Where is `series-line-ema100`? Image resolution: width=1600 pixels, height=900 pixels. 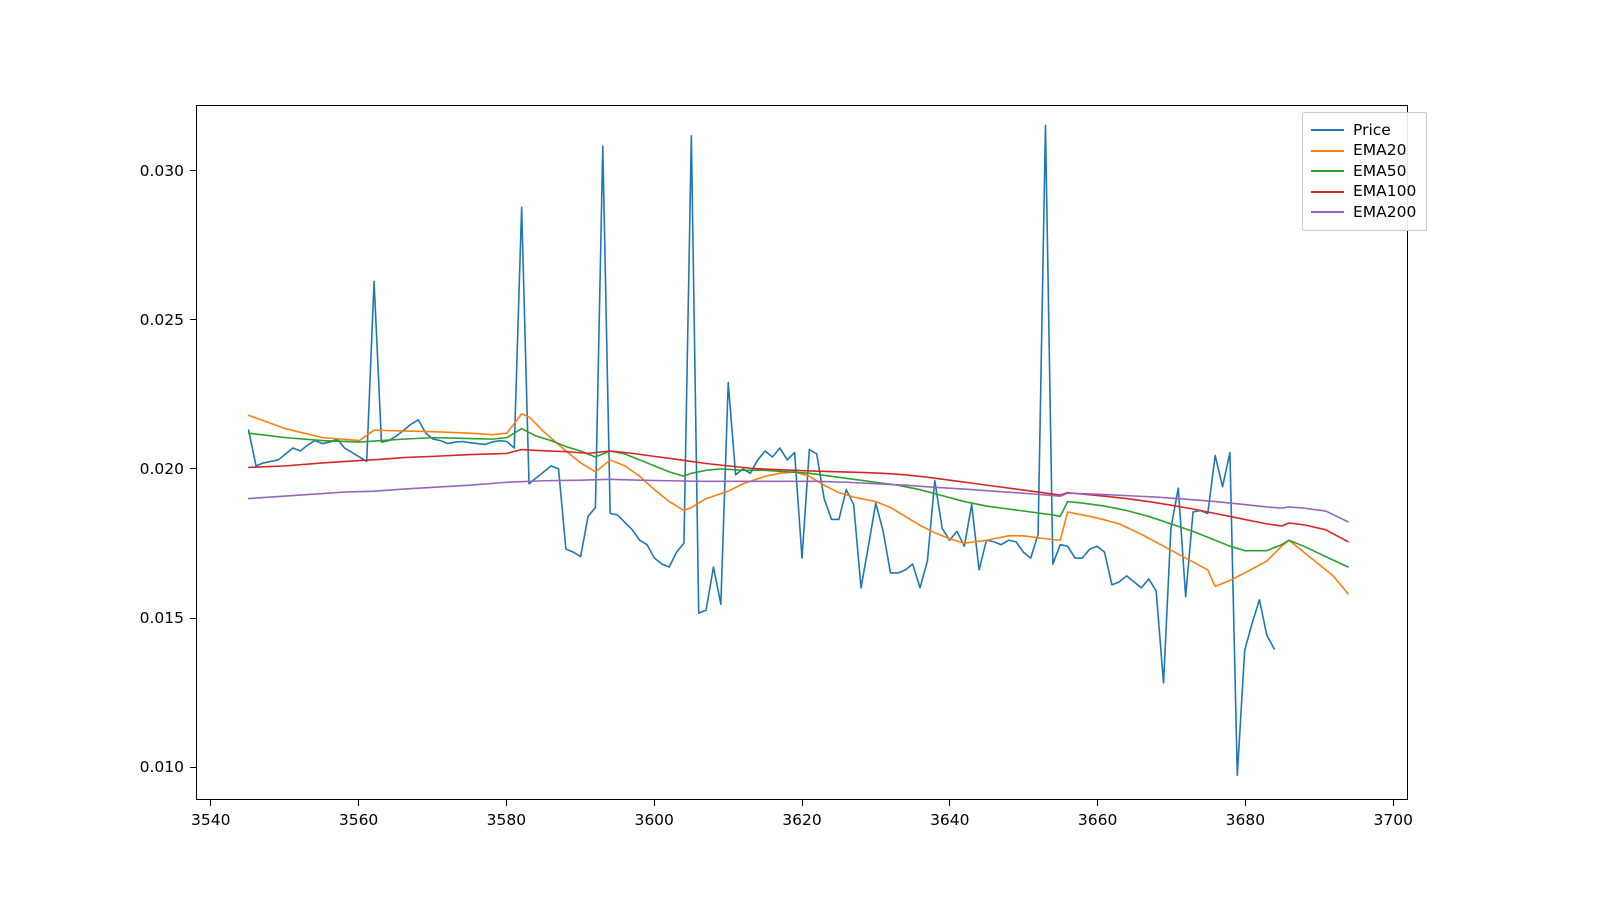 series-line-ema100 is located at coordinates (798, 496).